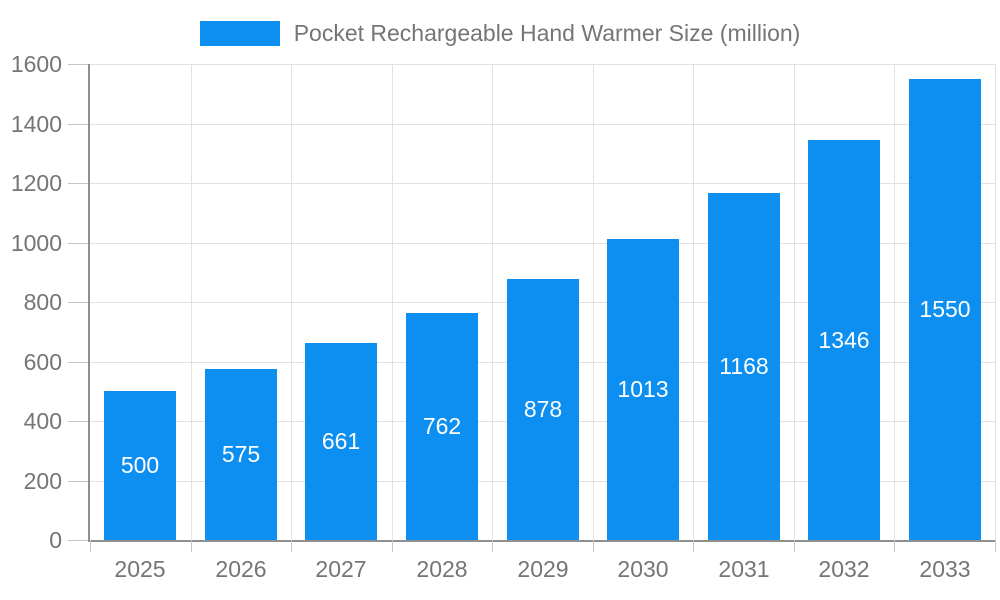 The height and width of the screenshot is (600, 1000). I want to click on bar-2030: 1013, so click(643, 389).